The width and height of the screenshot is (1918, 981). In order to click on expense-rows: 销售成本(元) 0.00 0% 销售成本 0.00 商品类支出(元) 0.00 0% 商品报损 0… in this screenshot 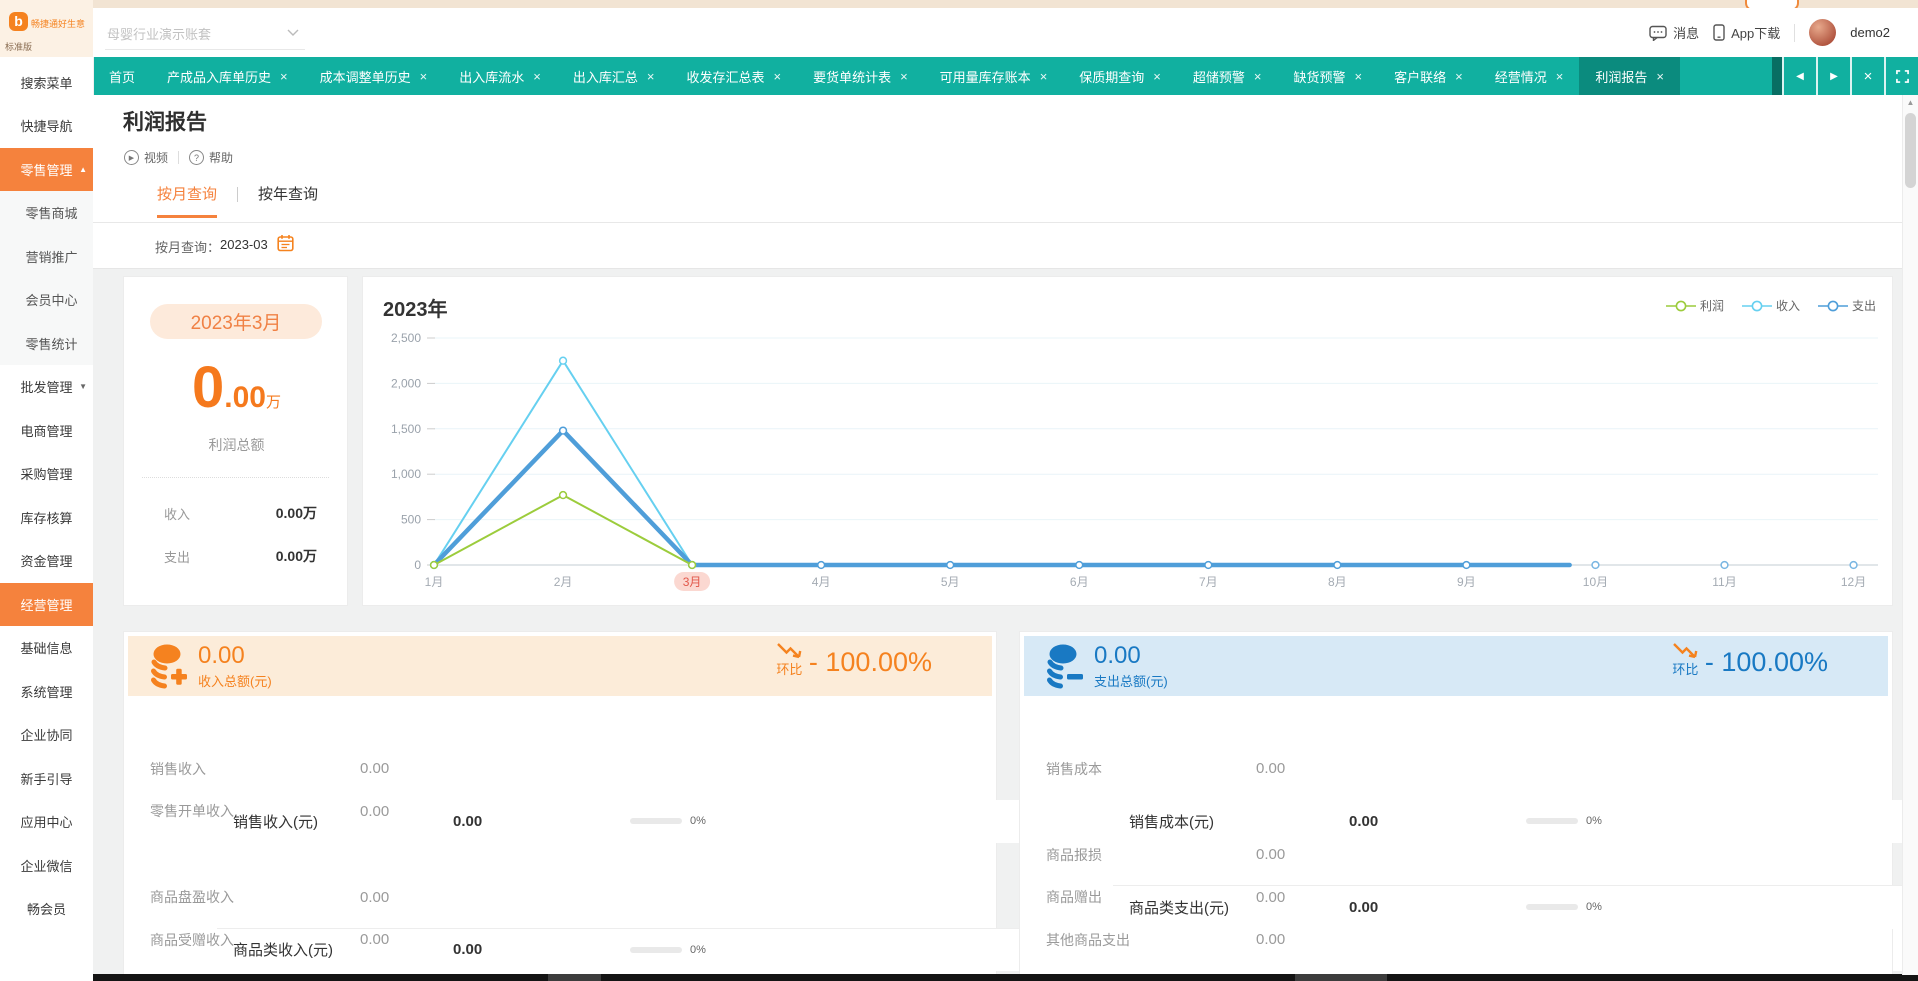, I will do `click(1469, 838)`.